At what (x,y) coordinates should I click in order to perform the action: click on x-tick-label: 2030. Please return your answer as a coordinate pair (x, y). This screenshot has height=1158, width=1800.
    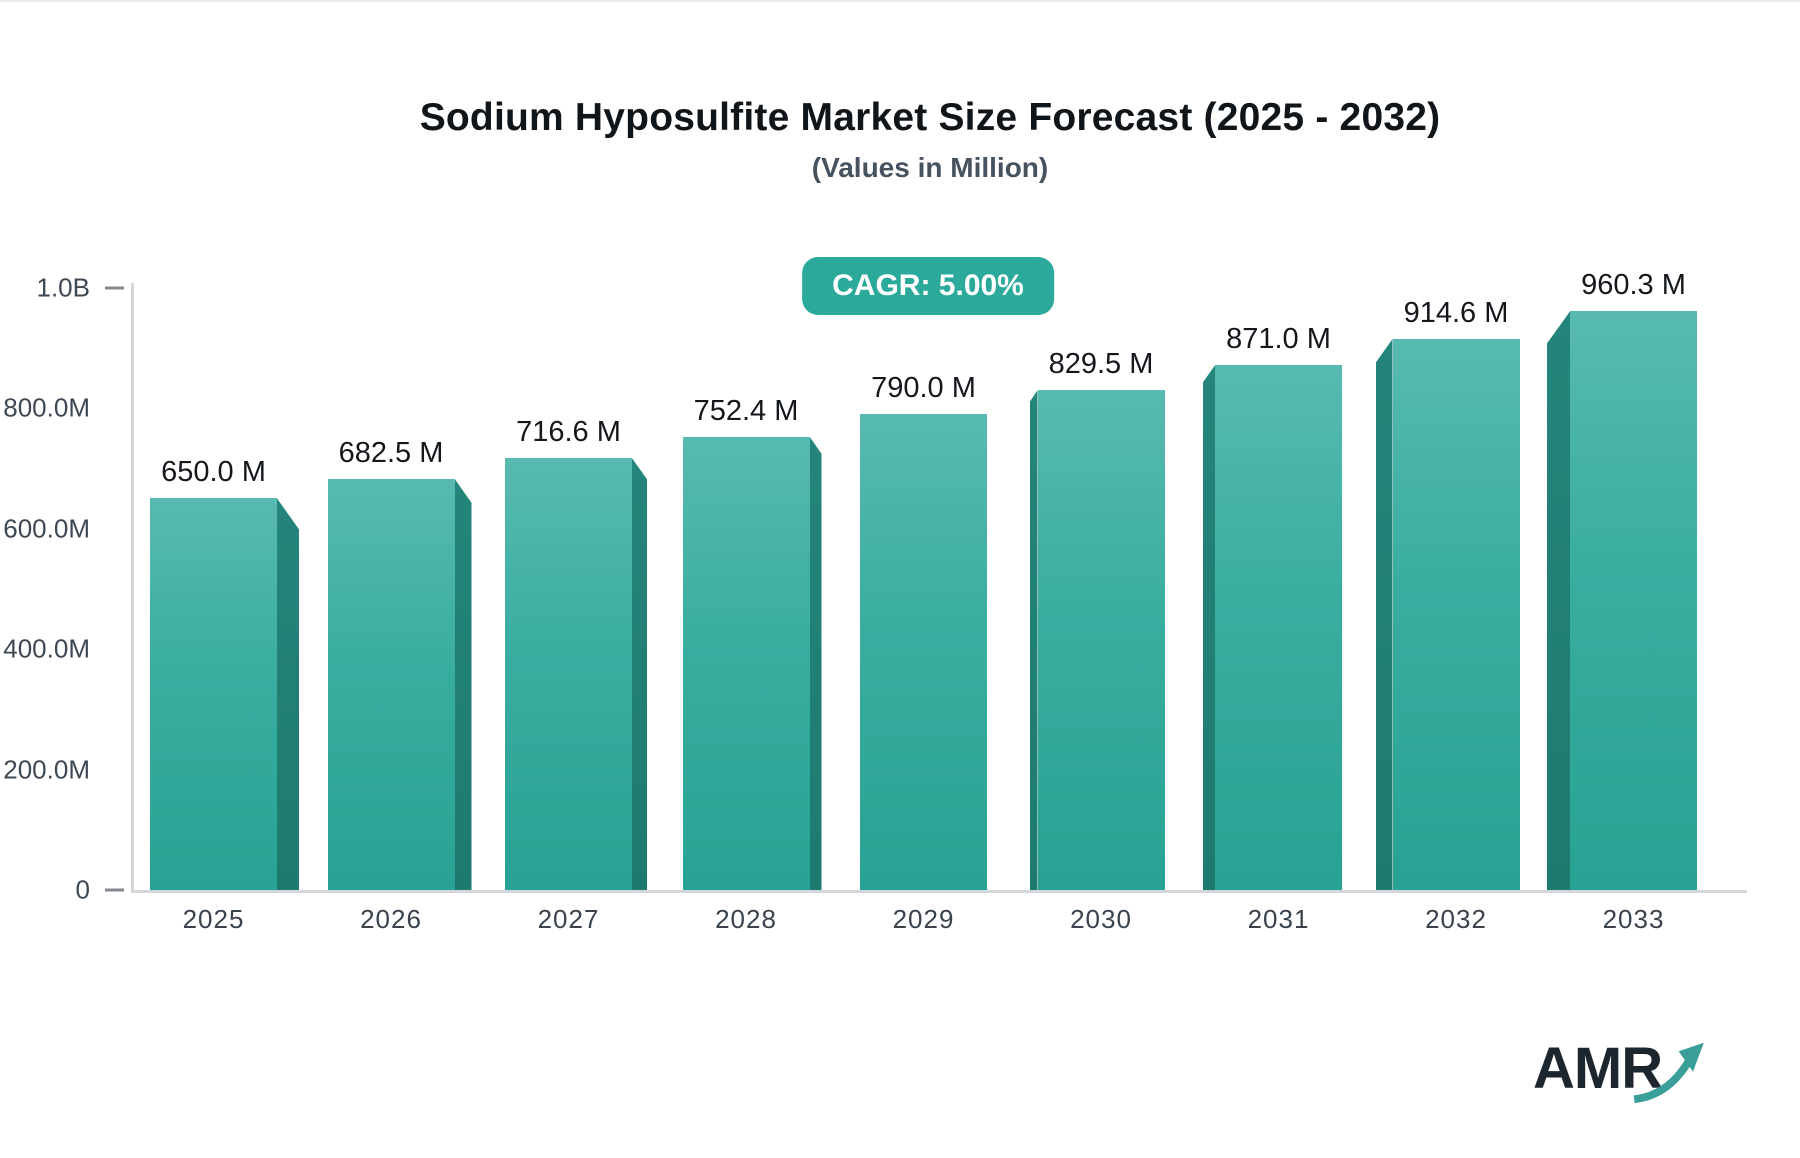
    Looking at the image, I should click on (1101, 919).